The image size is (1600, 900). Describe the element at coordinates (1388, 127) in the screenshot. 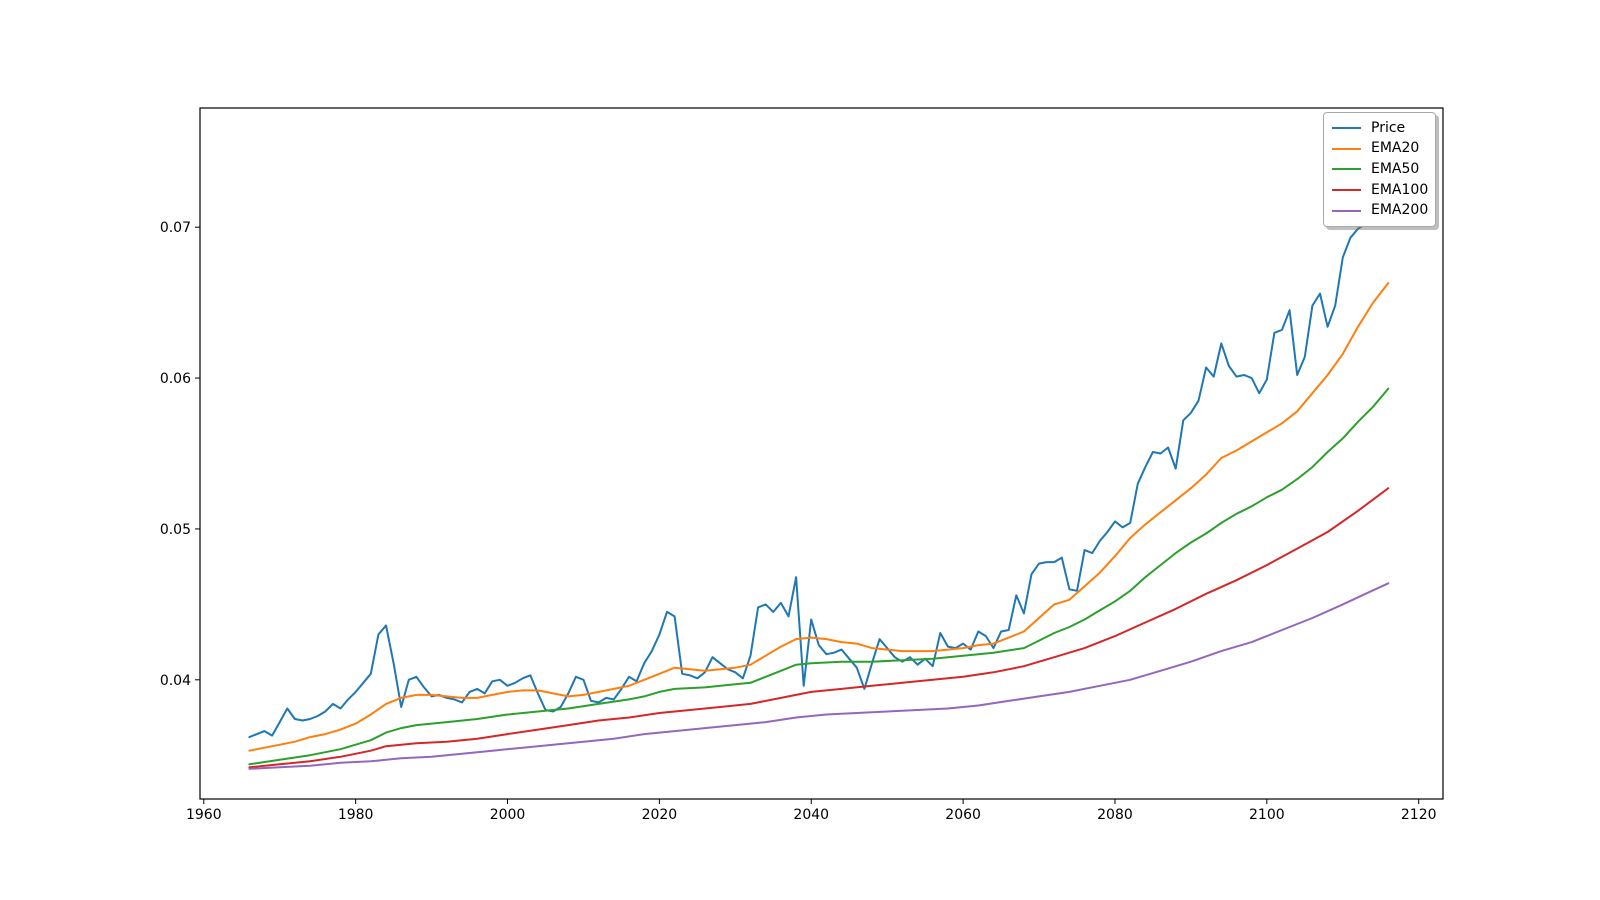

I see `legend-entry-label: Price` at that location.